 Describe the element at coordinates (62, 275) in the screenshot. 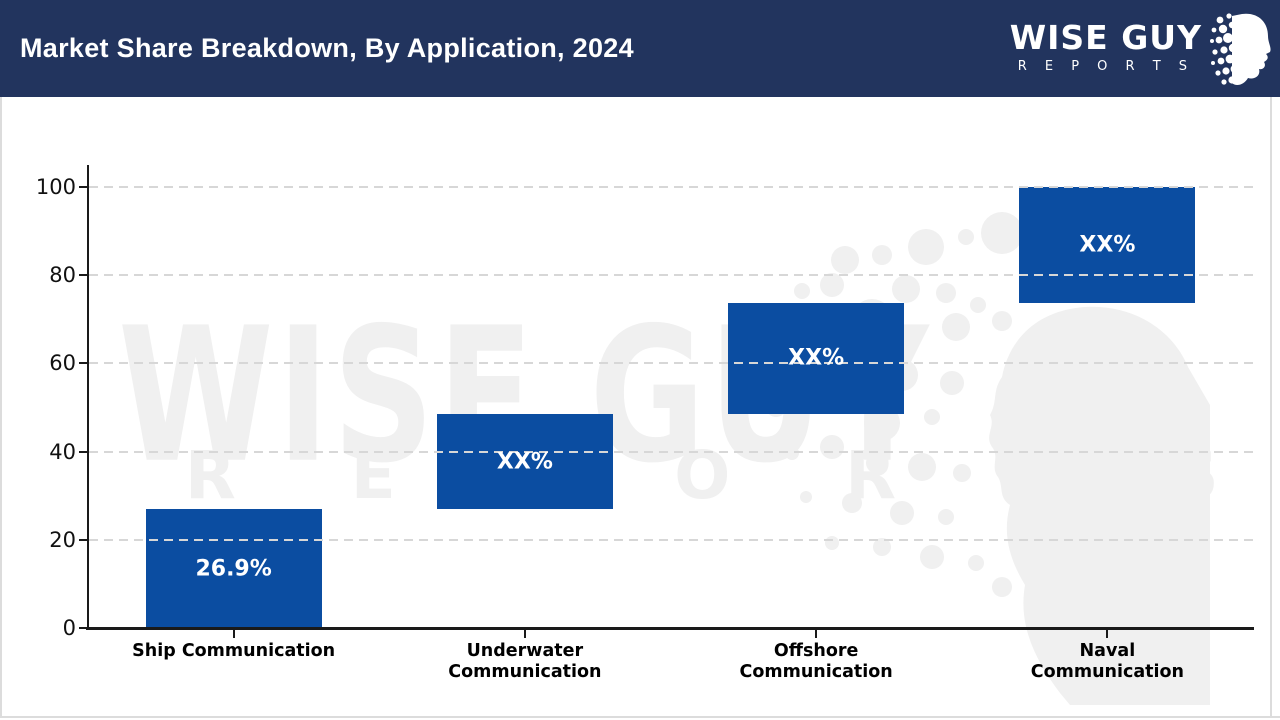

I see `y-tick-label-80: 80` at that location.